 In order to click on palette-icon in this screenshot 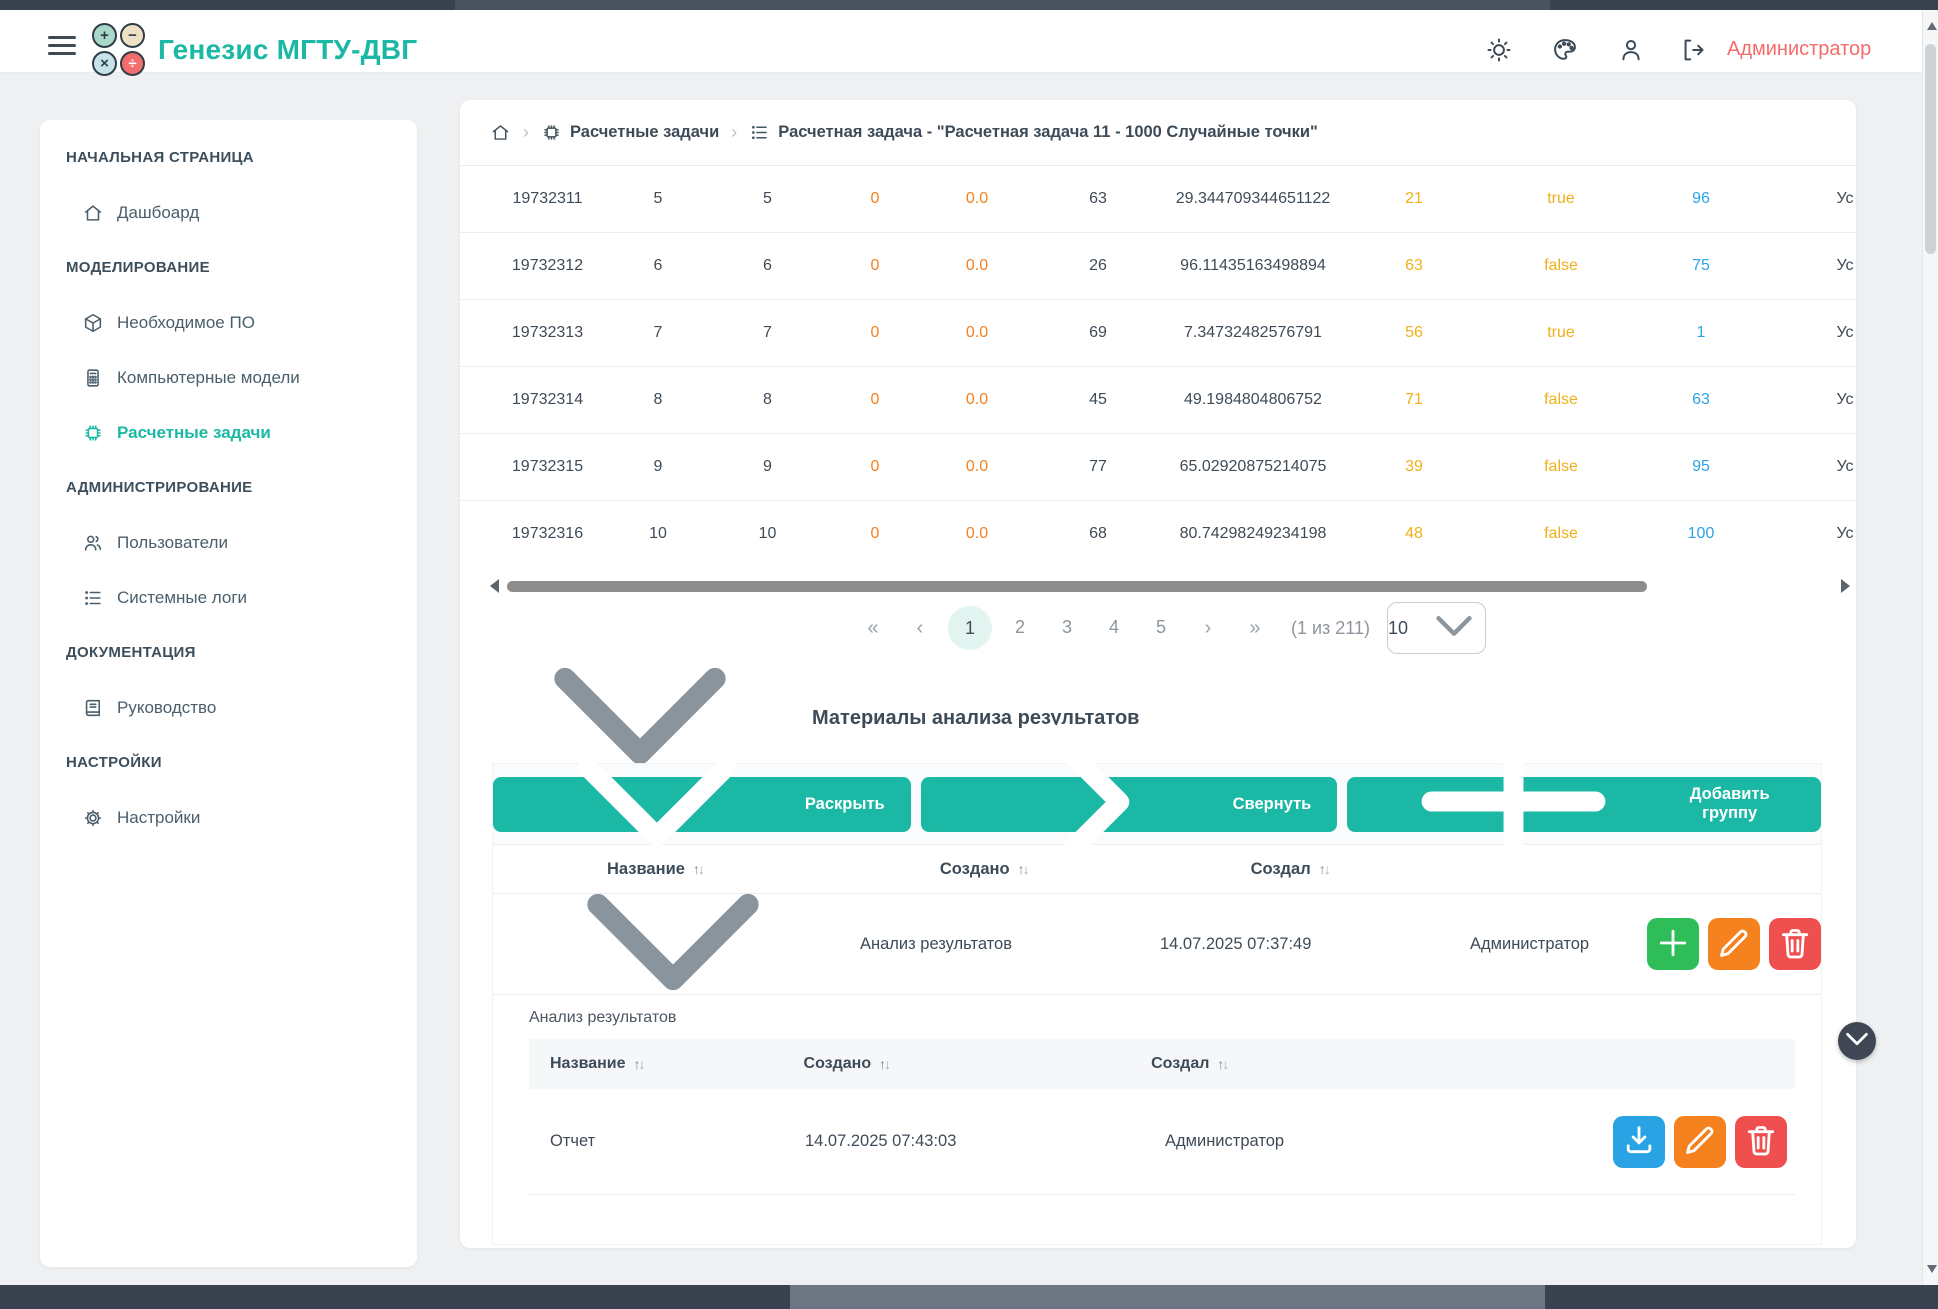, I will do `click(1565, 50)`.